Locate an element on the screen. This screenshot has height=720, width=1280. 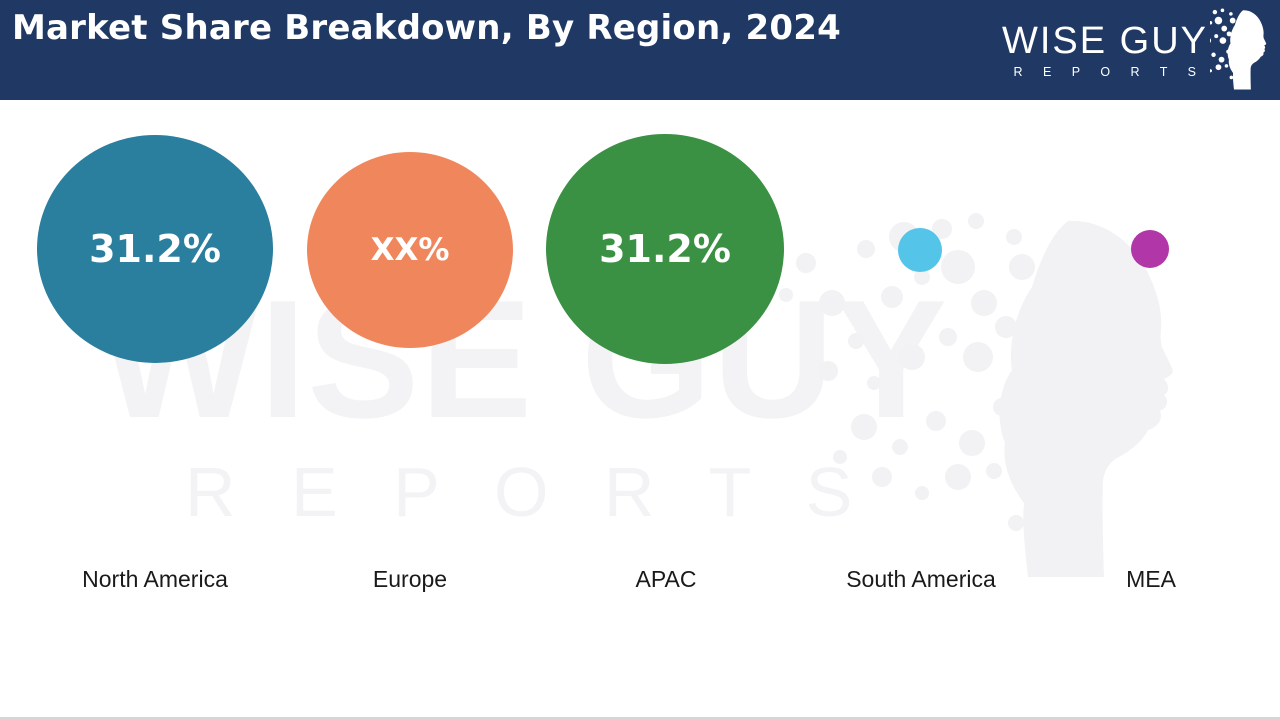
category-label-north-america: North America is located at coordinates (155, 579).